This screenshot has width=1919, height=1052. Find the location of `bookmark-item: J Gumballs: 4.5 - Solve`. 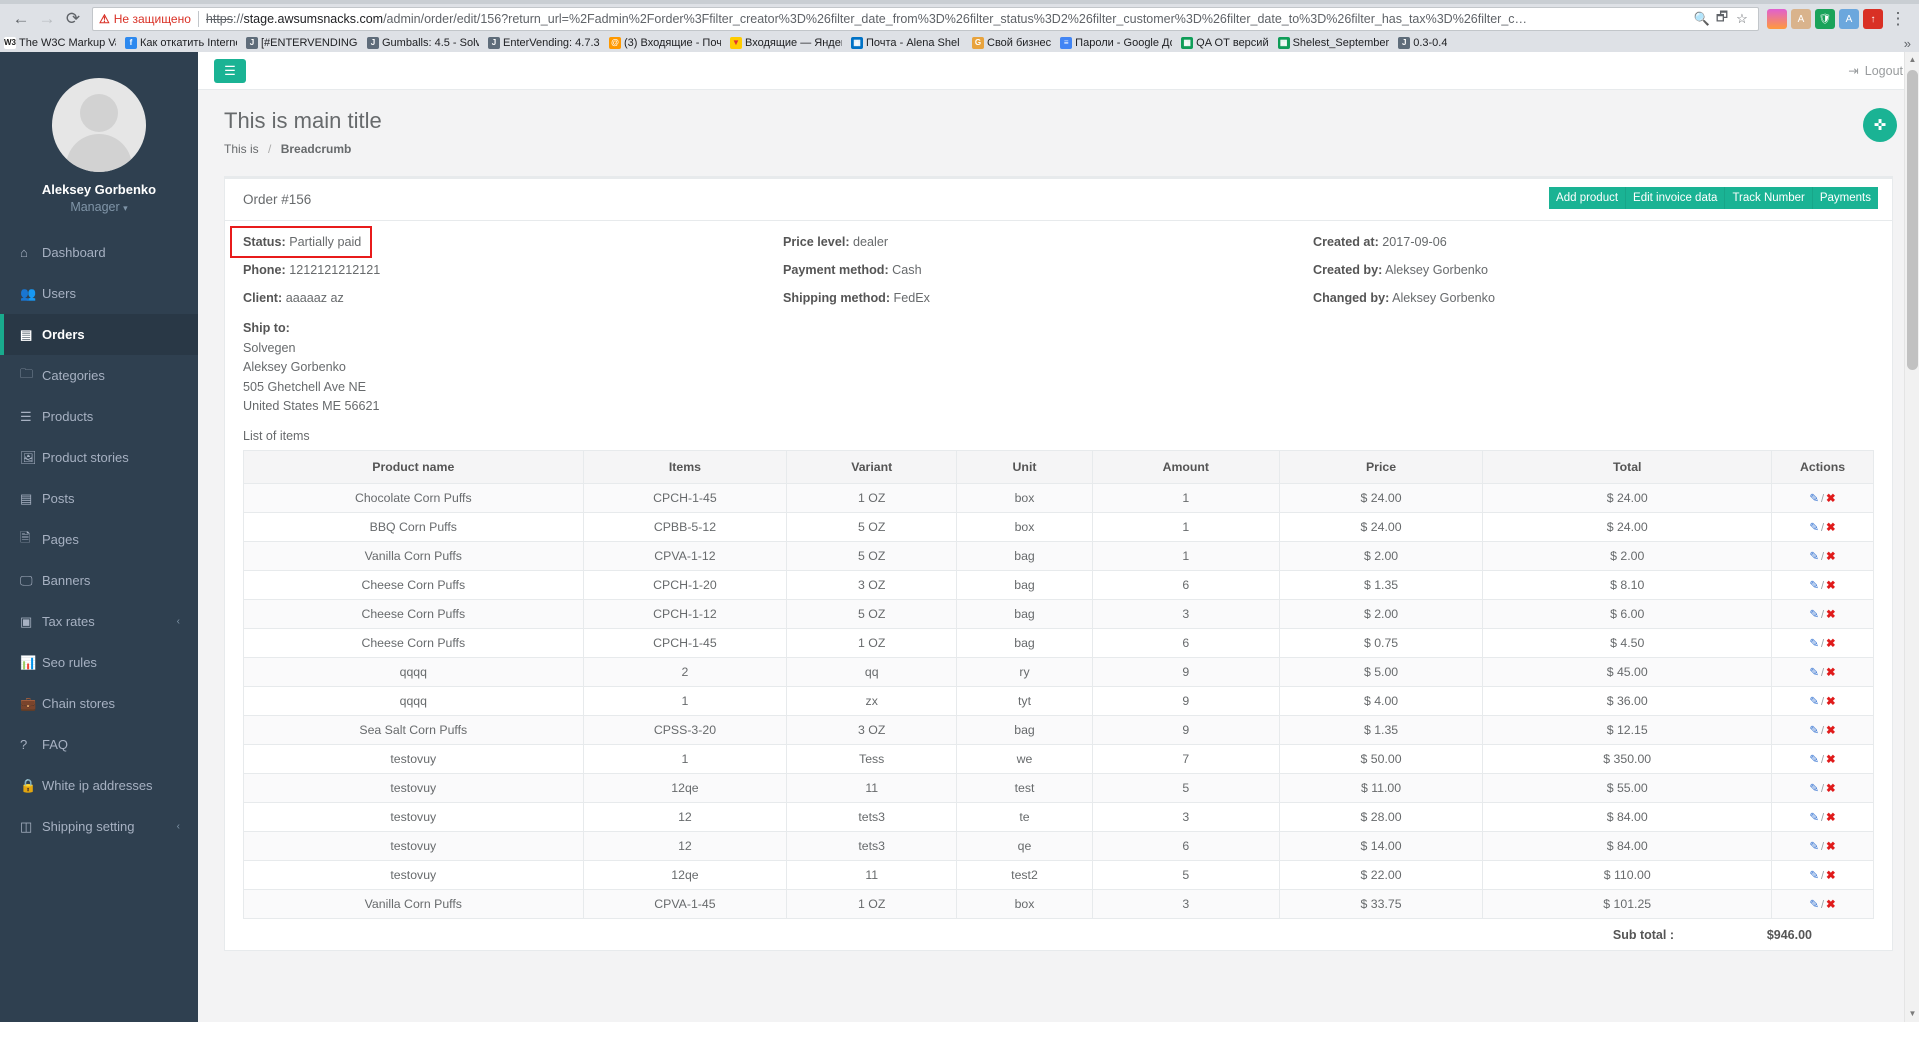

bookmark-item: J Gumballs: 4.5 - Solve is located at coordinates (423, 43).